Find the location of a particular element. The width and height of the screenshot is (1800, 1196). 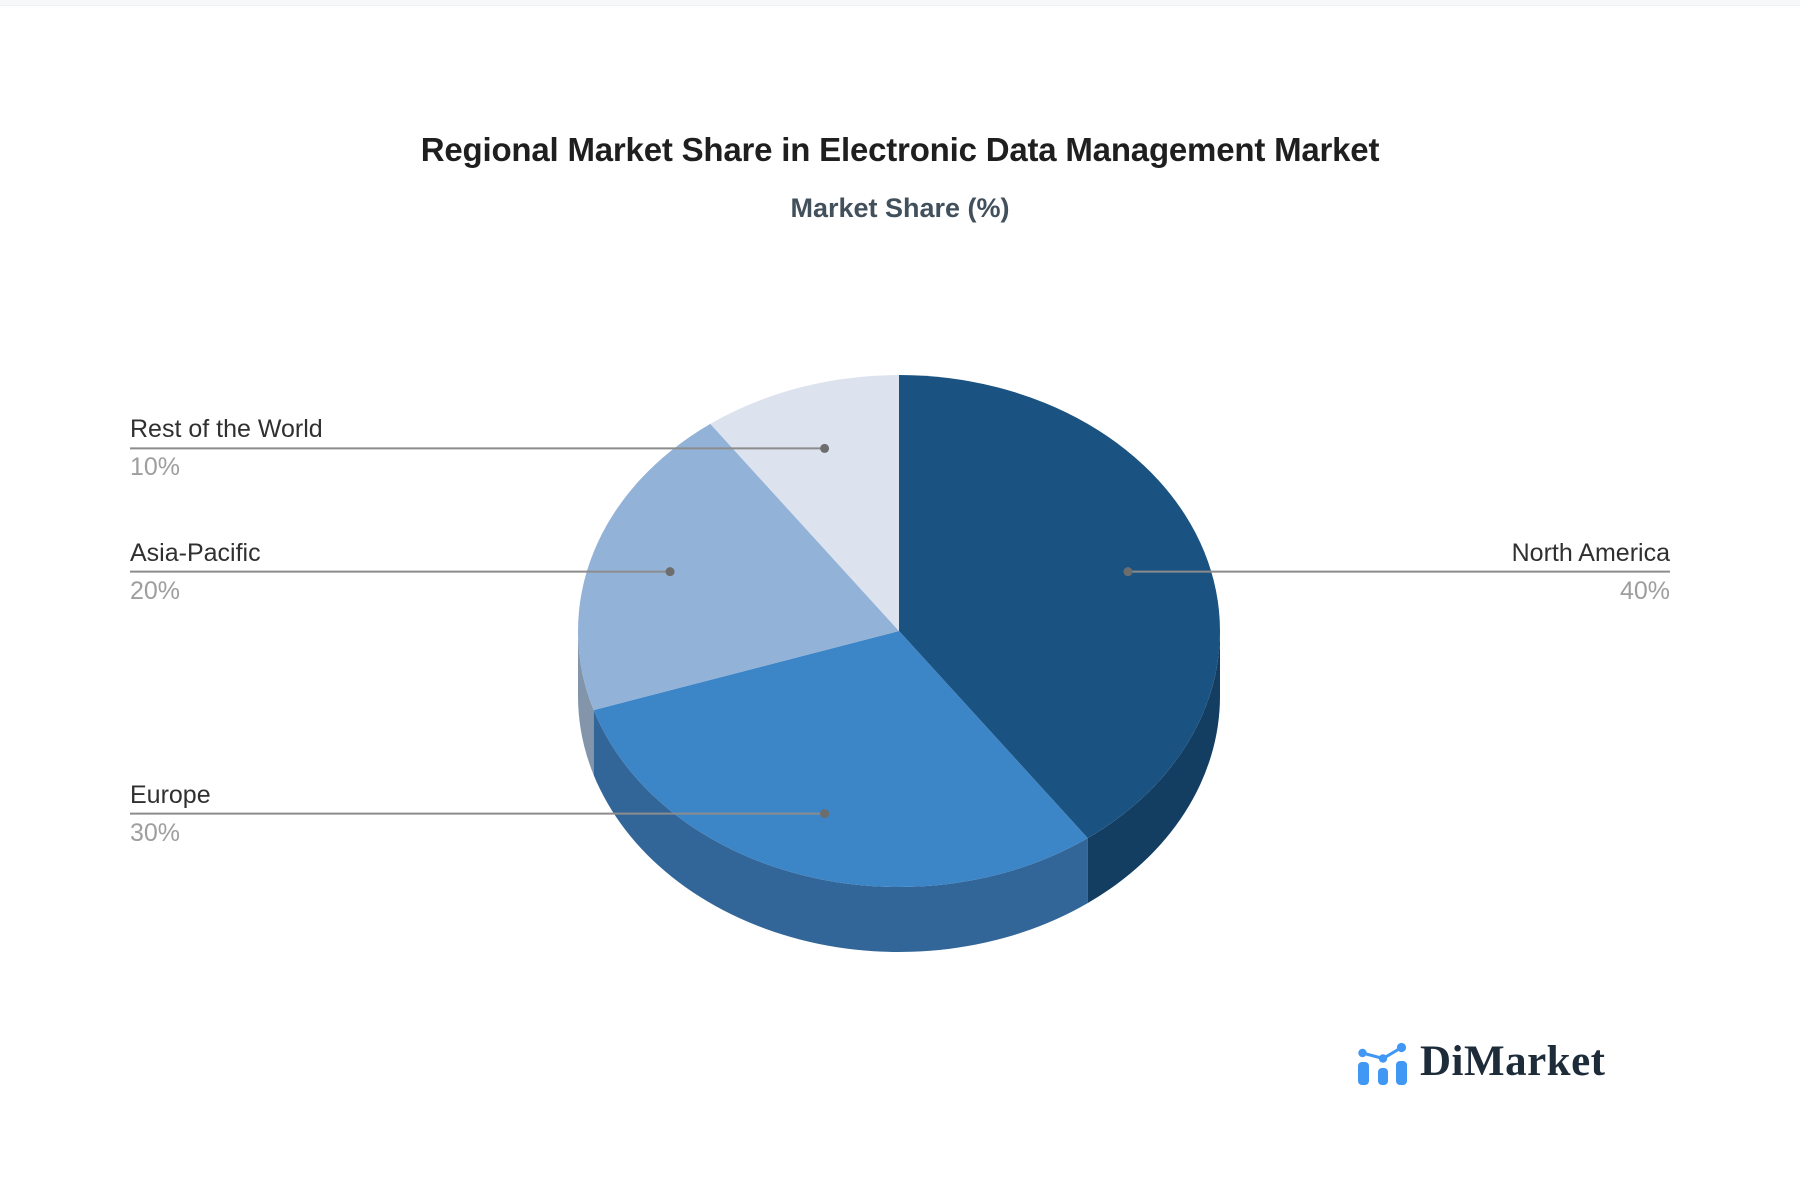

slice-percent-text: 30% is located at coordinates (155, 832).